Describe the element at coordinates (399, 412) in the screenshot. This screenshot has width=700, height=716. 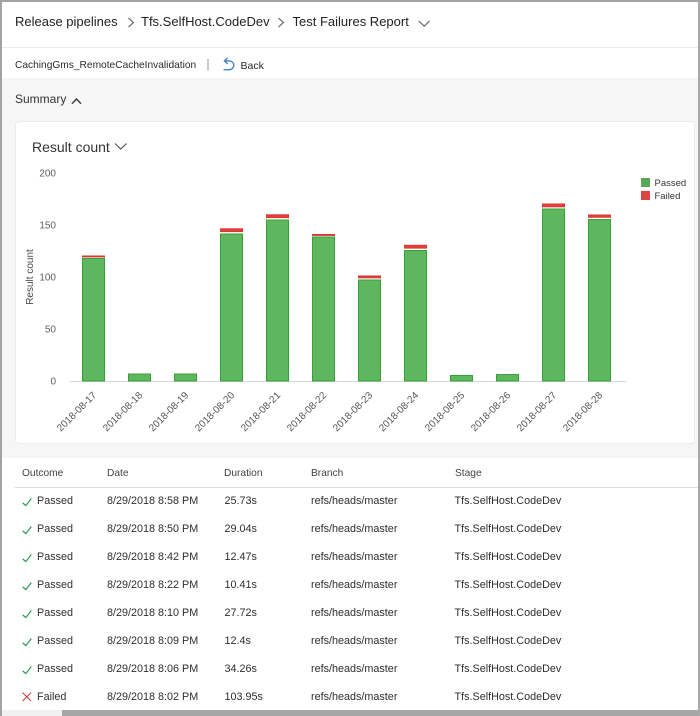
I see `svg-text: 2018-08-24` at that location.